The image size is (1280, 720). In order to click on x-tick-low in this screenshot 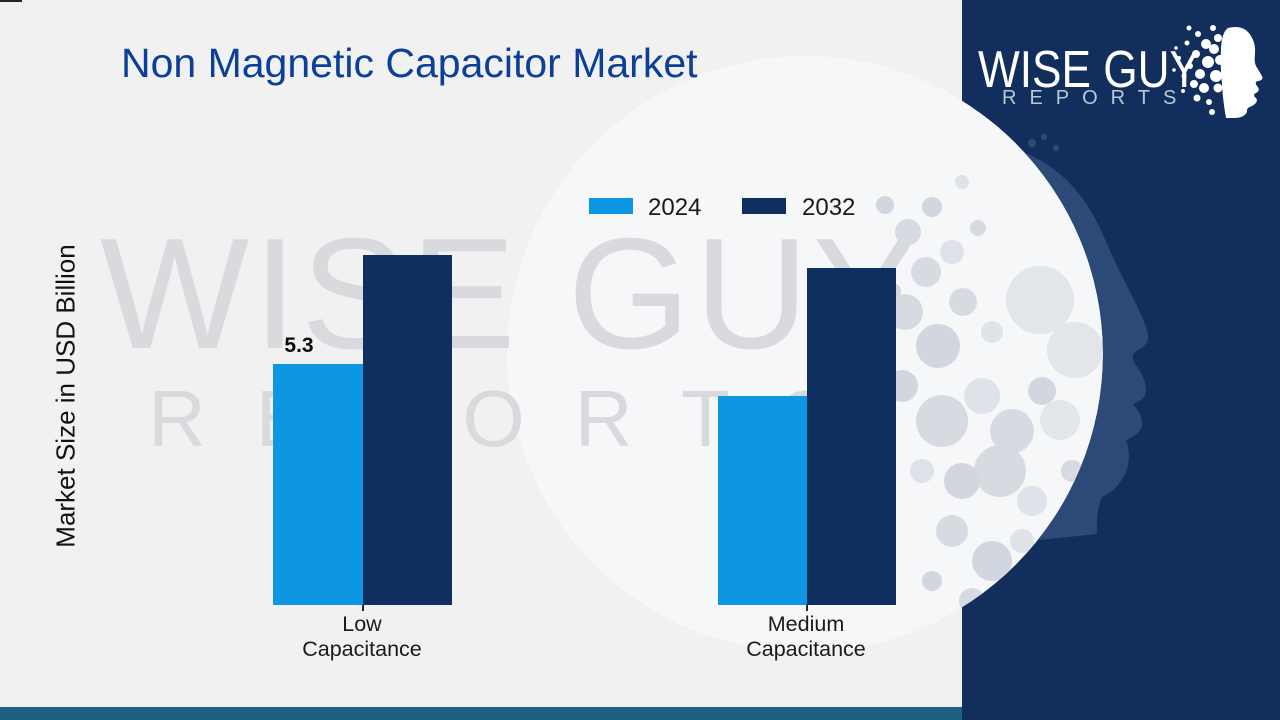, I will do `click(363, 608)`.